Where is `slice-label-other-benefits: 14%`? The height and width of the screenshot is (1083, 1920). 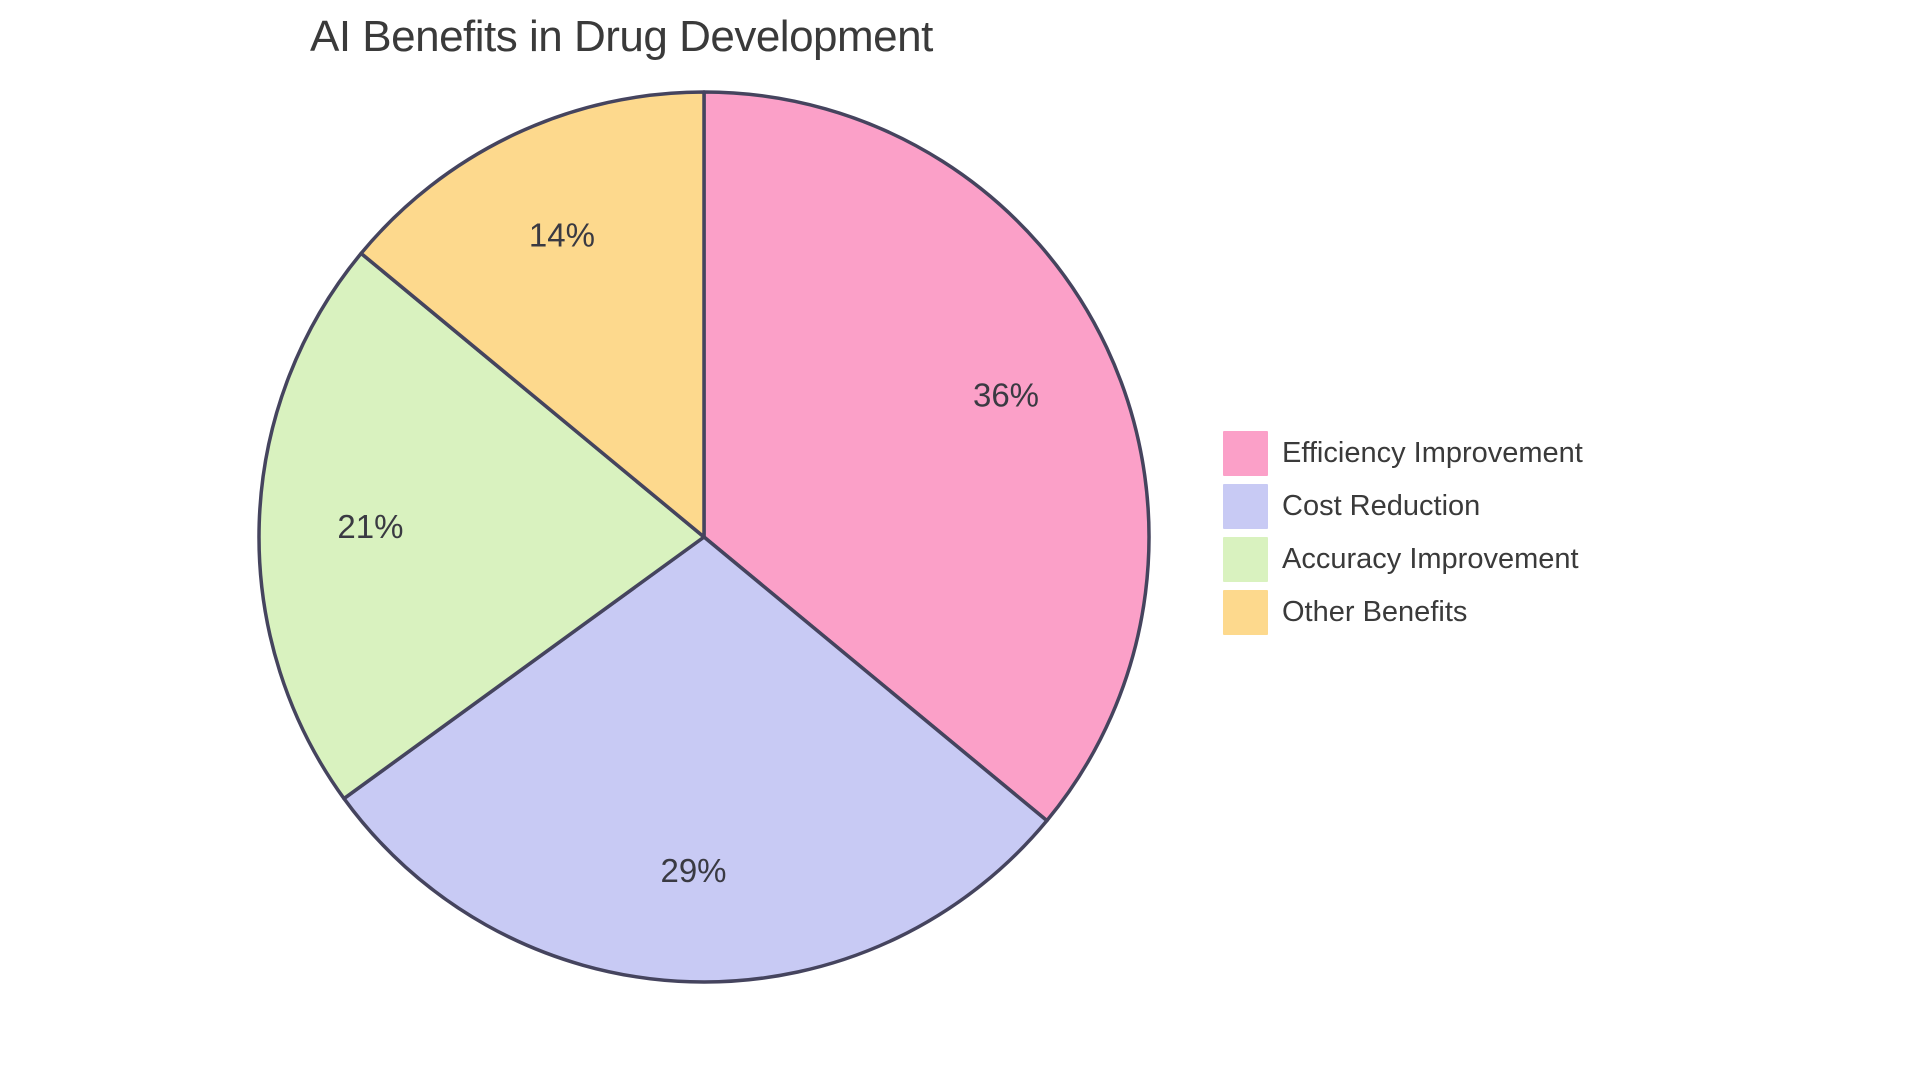 slice-label-other-benefits: 14% is located at coordinates (562, 235).